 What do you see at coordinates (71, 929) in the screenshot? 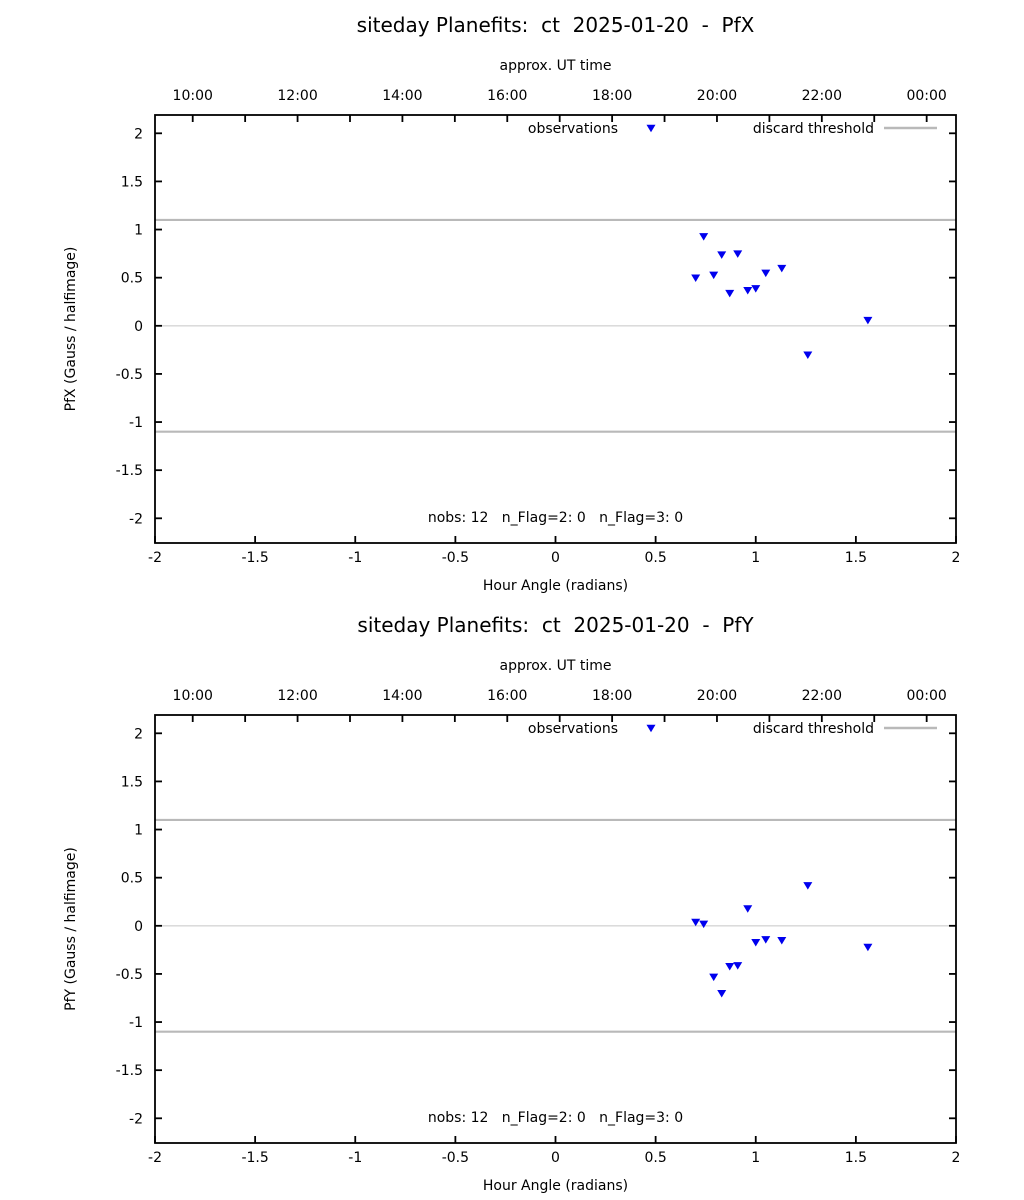
I see `y-axis-label: PfY (Gauss / halfimage)` at bounding box center [71, 929].